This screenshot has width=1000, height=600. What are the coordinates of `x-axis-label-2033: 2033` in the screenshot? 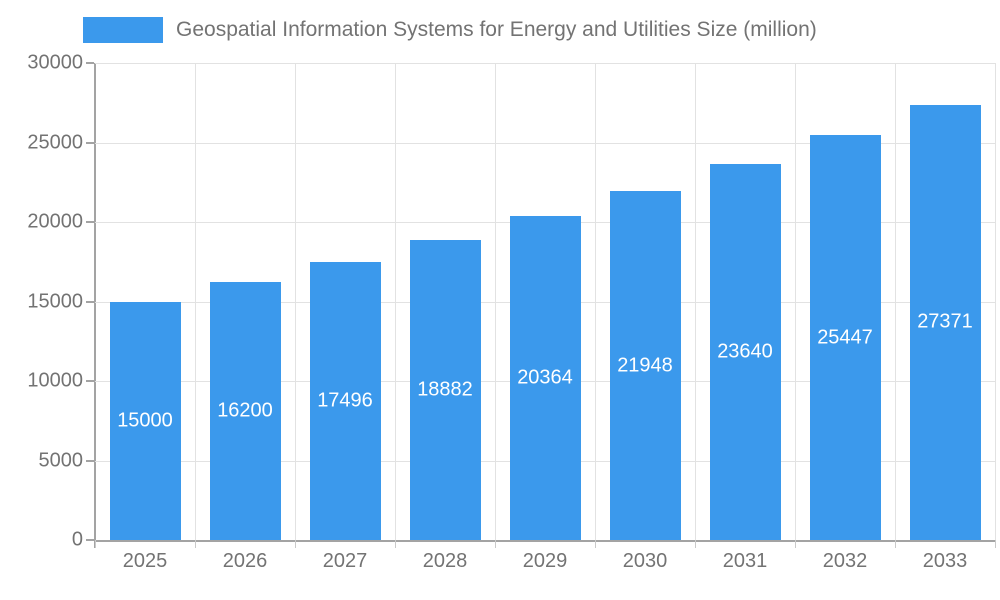 It's located at (945, 561).